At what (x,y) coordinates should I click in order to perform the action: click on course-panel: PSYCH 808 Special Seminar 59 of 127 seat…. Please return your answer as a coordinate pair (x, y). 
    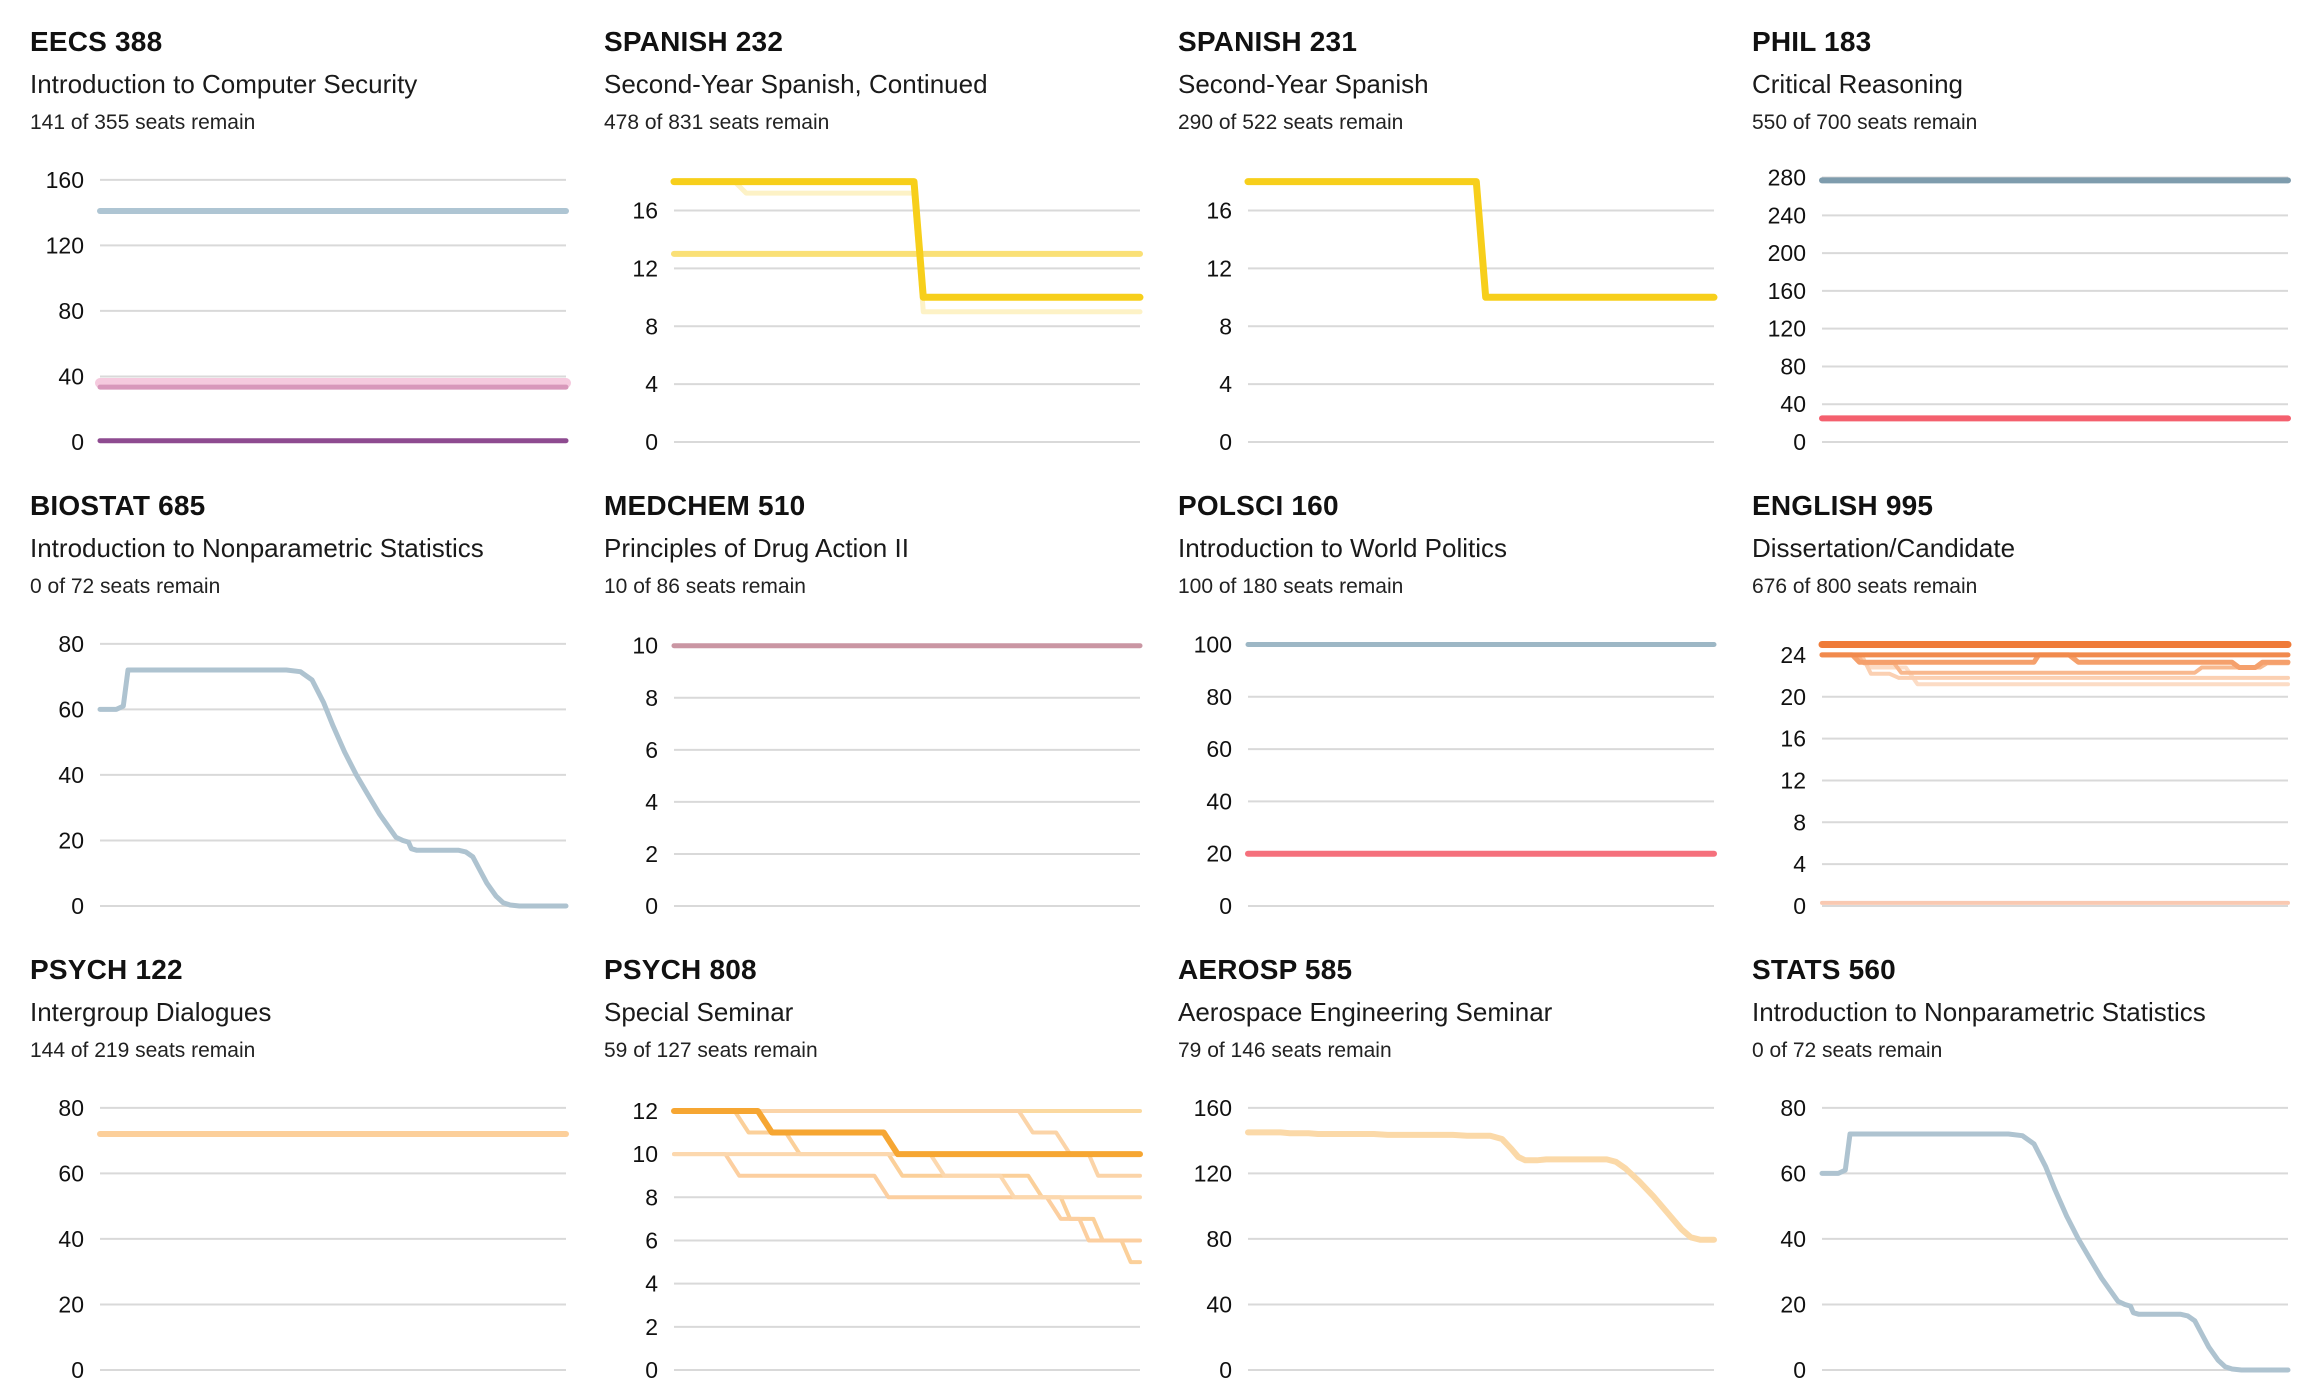
    Looking at the image, I should click on (861, 1160).